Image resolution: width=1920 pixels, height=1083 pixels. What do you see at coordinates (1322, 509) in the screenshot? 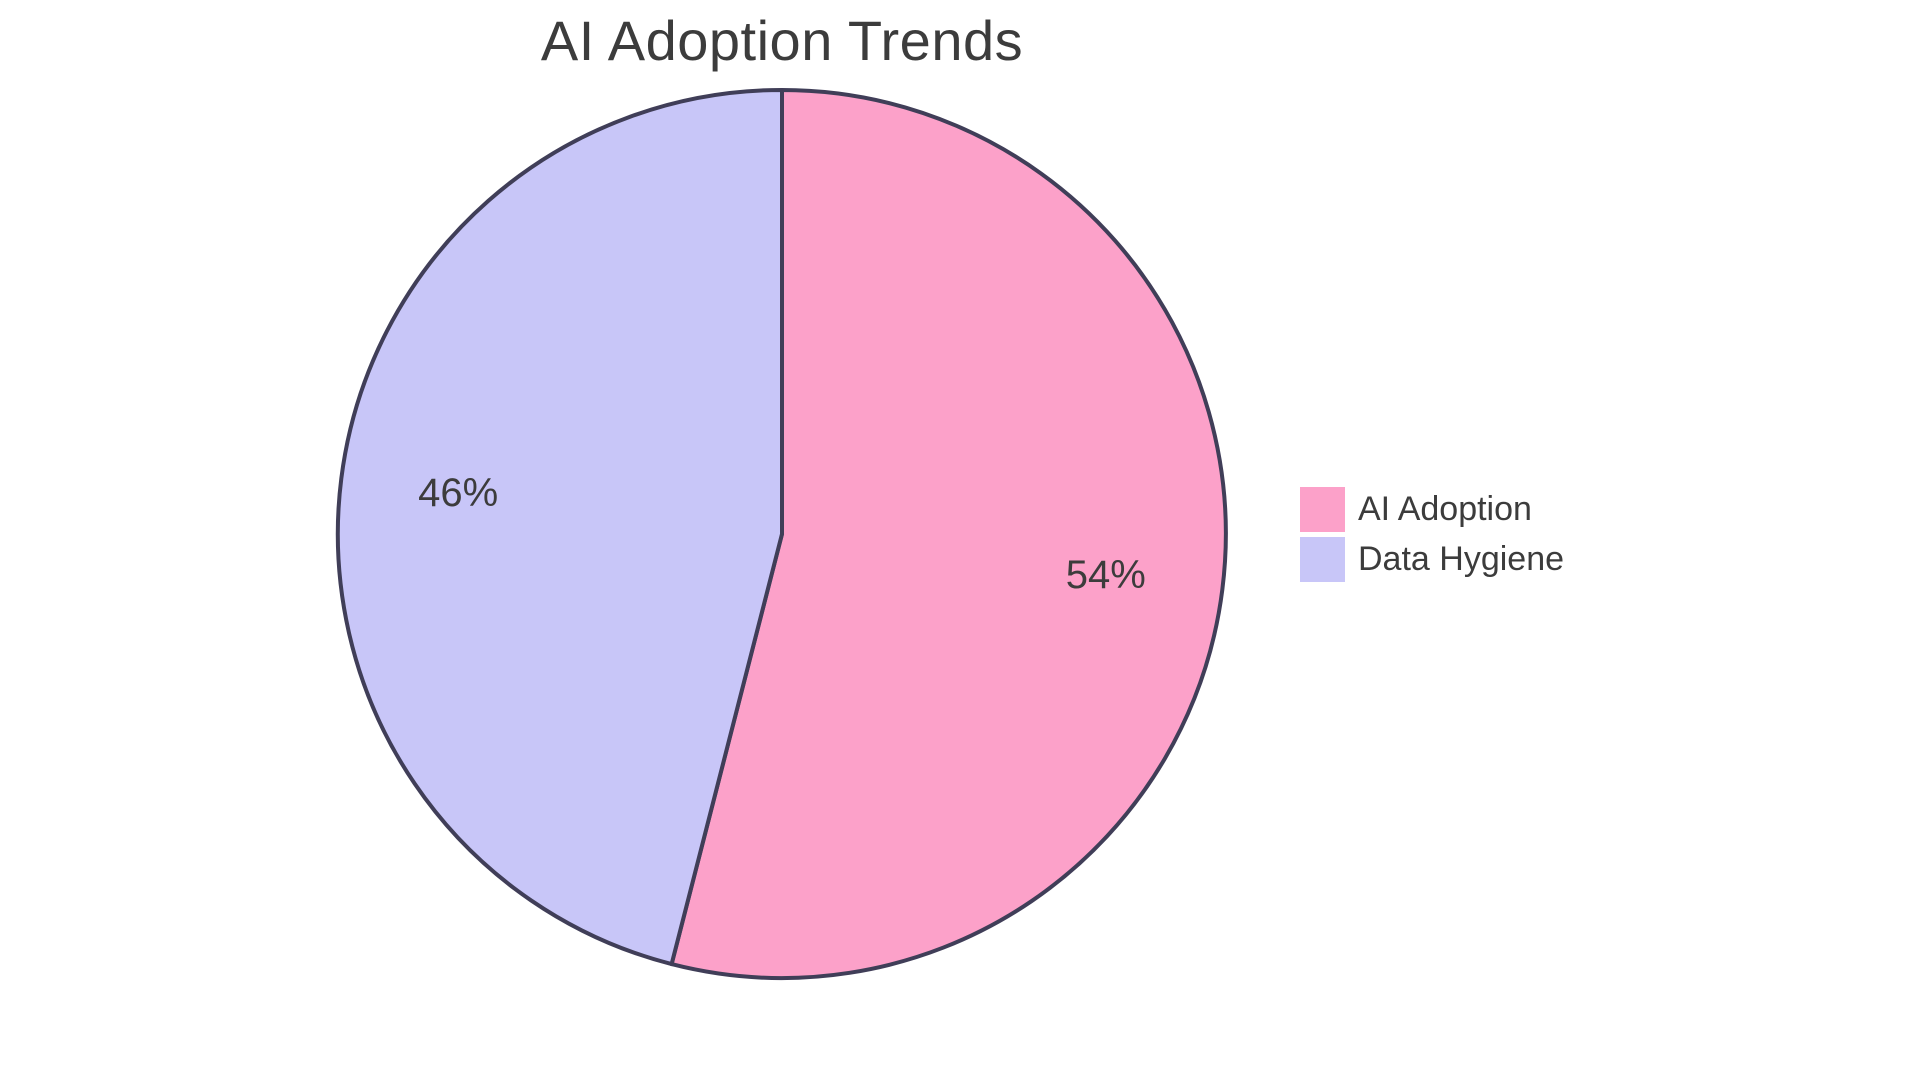
I see `legend-swatch-ai-adoption` at bounding box center [1322, 509].